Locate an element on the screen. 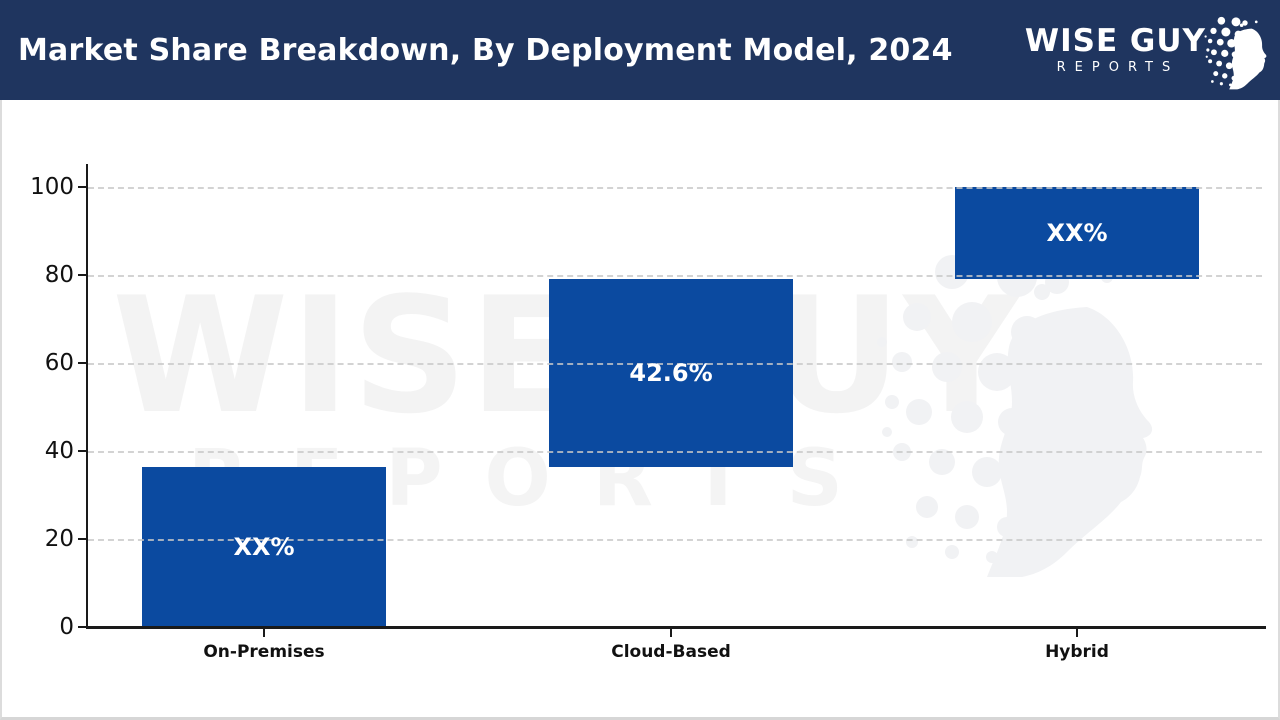  y-tick-label: 40 is located at coordinates (59, 451).